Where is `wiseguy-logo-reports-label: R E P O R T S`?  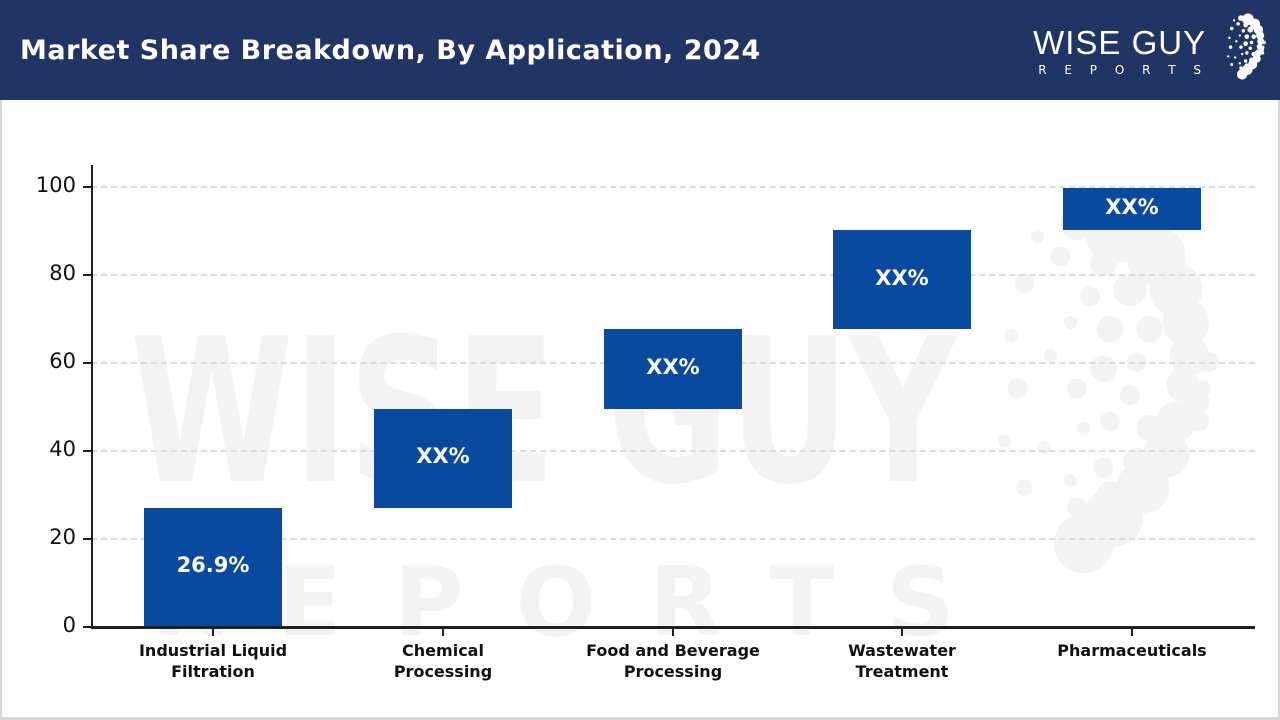 wiseguy-logo-reports-label: R E P O R T S is located at coordinates (1123, 69).